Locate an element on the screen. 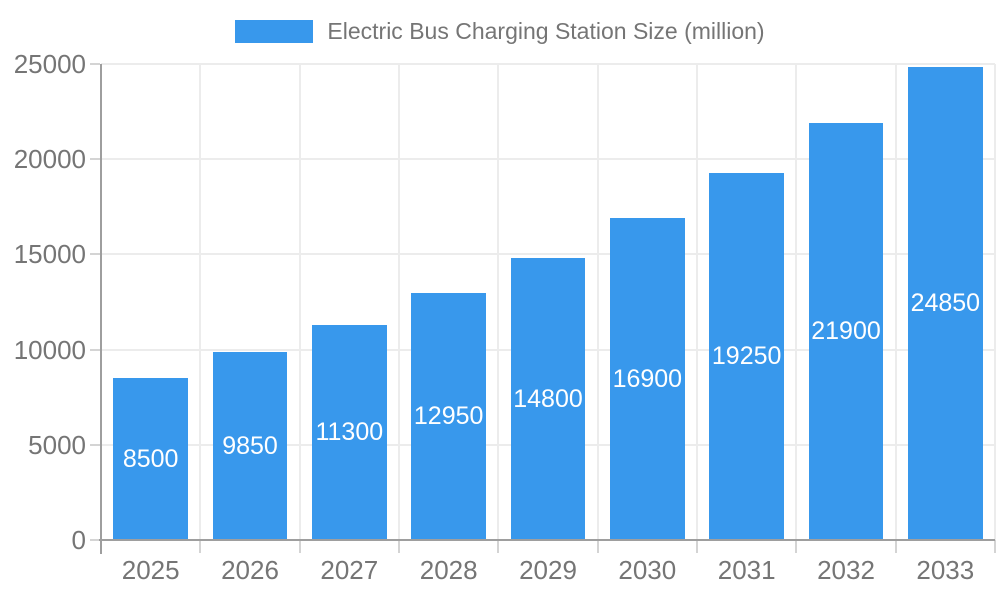  y-axis-label-5000: 5000 is located at coordinates (57, 444).